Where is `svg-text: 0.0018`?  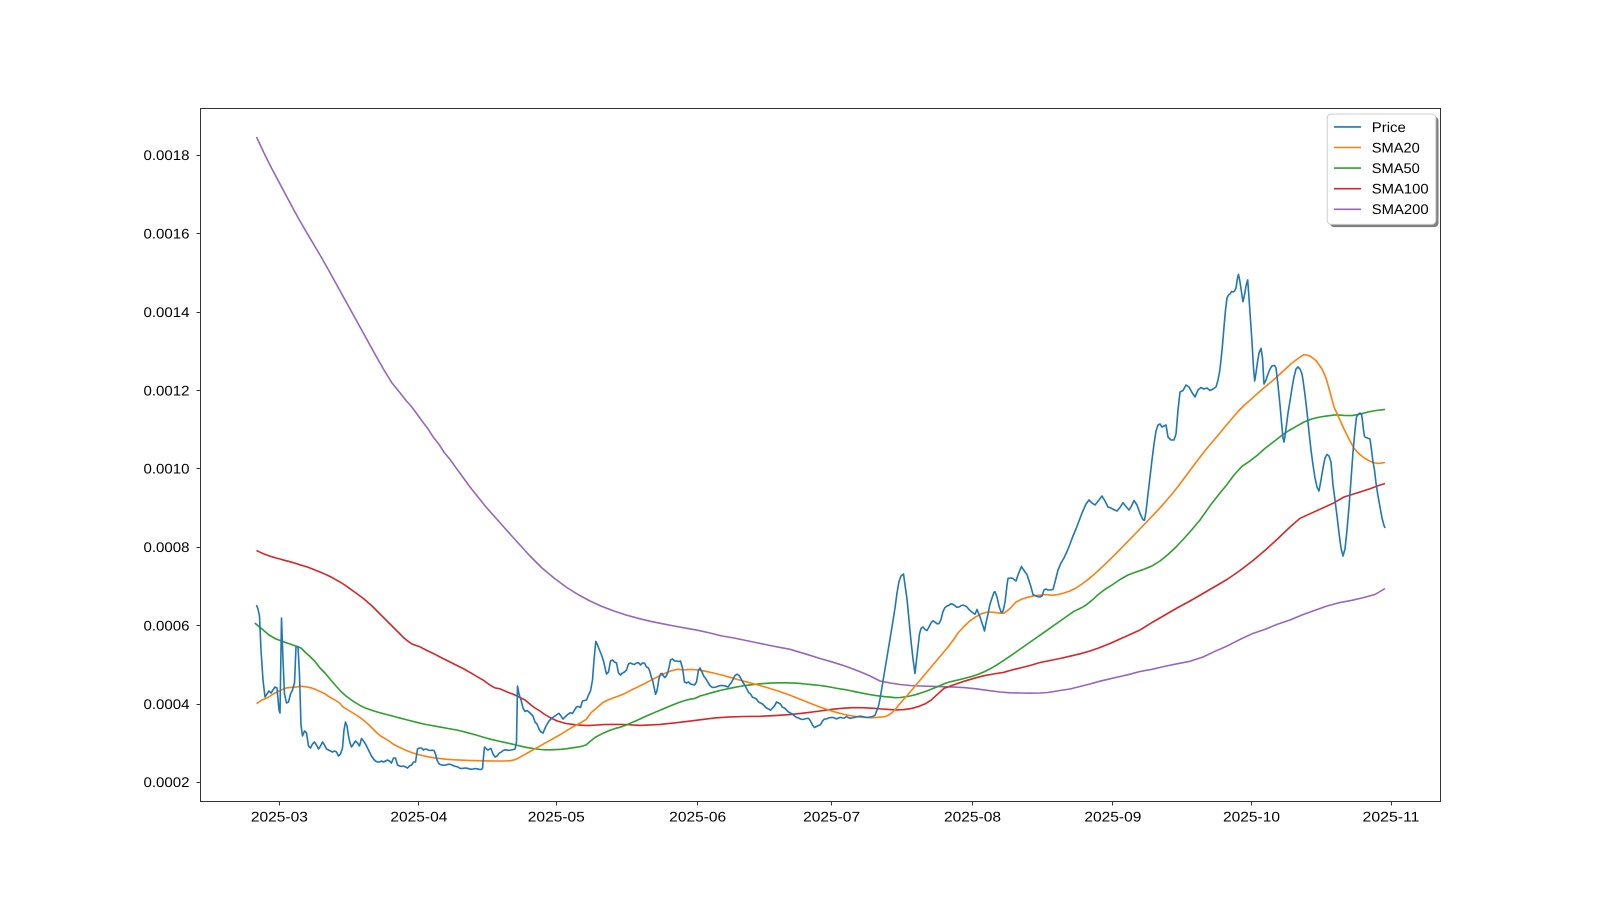 svg-text: 0.0018 is located at coordinates (167, 155).